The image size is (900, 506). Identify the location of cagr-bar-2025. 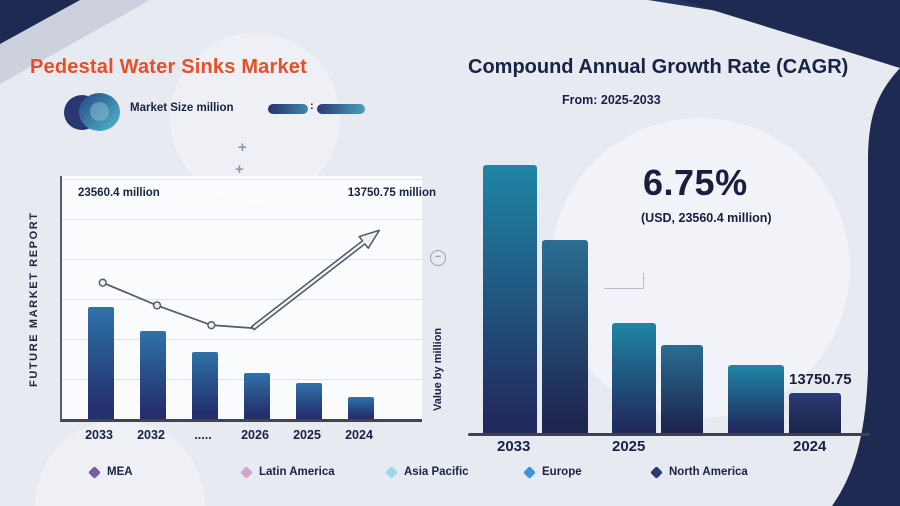
(634, 378).